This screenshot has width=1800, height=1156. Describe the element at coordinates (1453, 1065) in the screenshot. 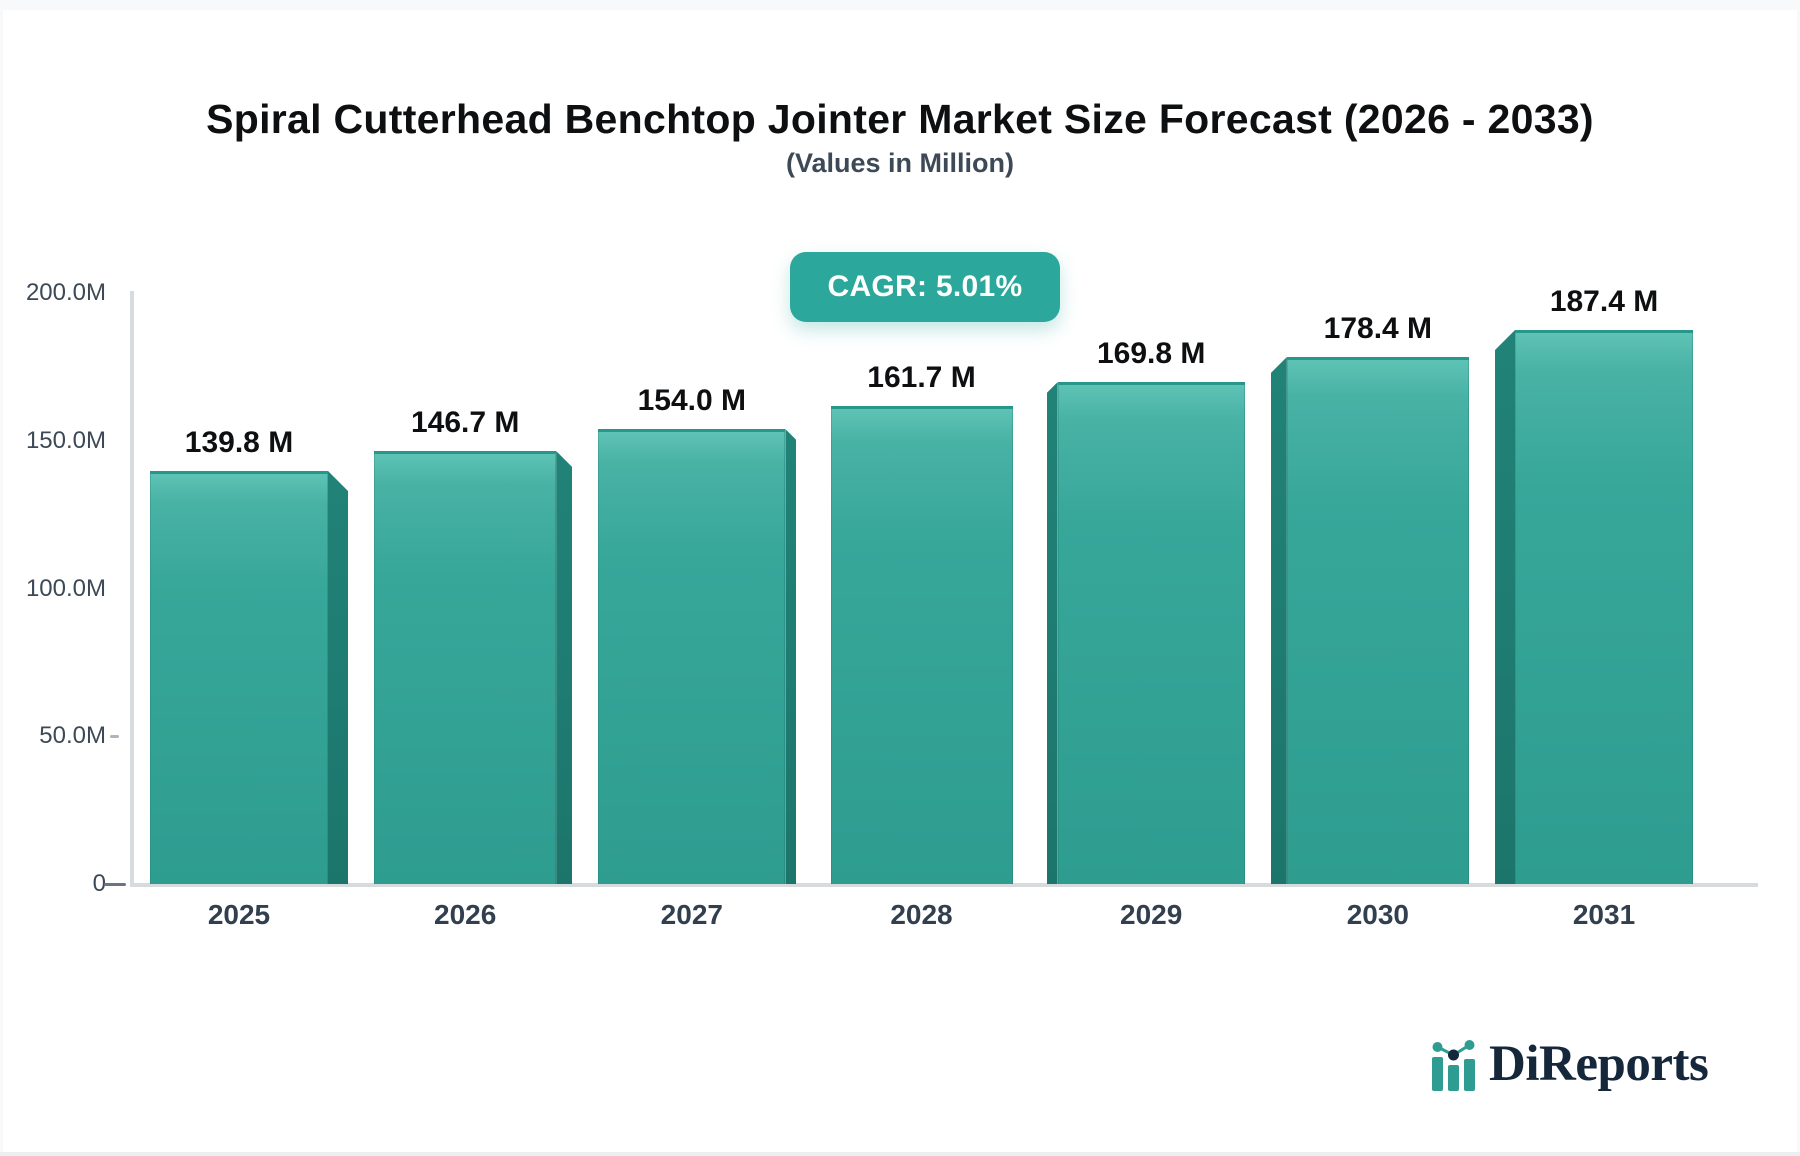

I see `logo-chart-icon` at that location.